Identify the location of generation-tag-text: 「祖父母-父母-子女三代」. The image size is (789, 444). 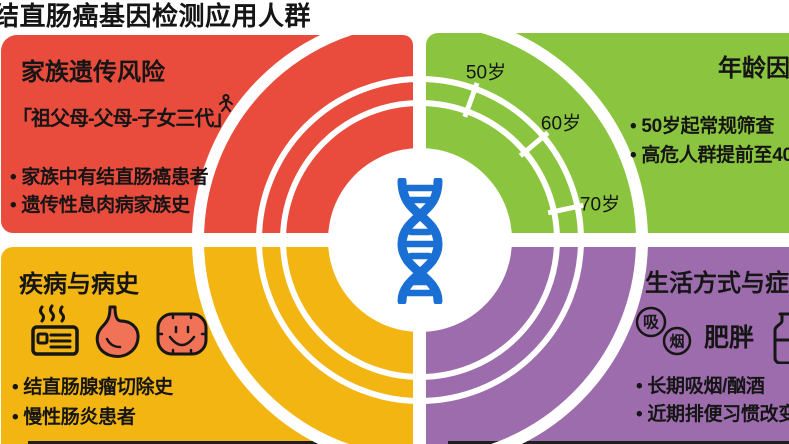
(122, 119).